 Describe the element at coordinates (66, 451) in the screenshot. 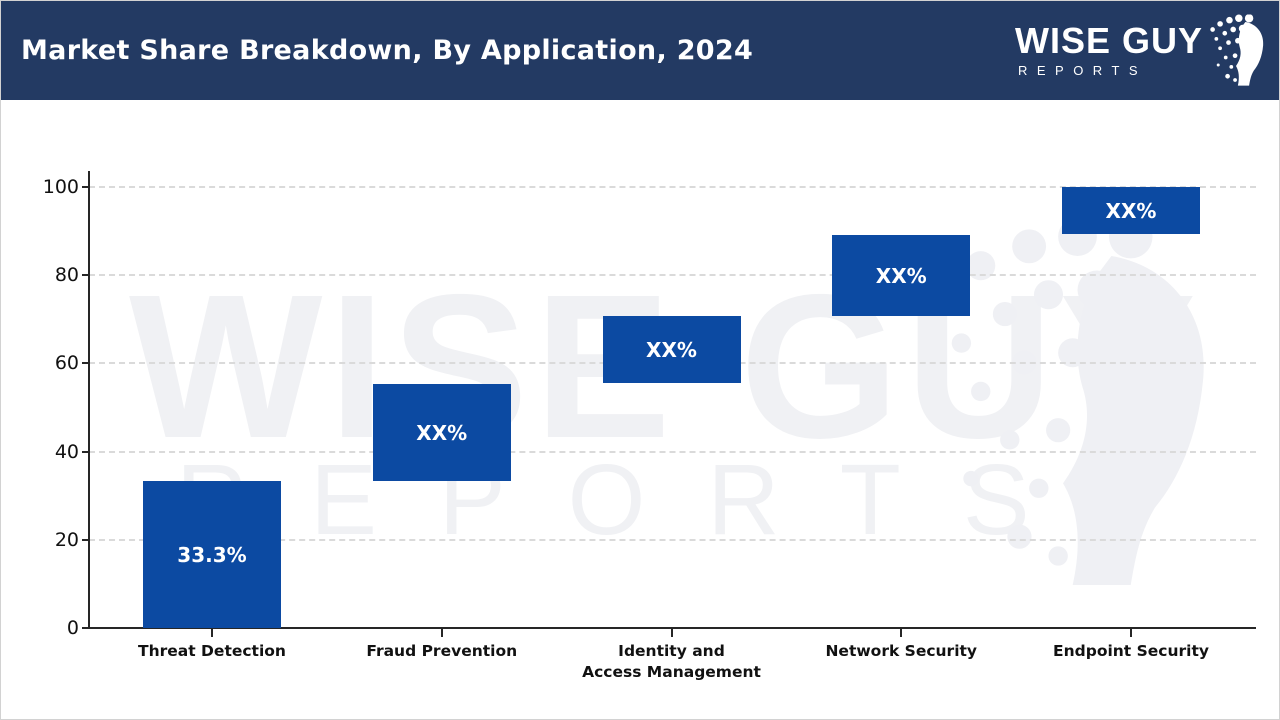

I see `y-tick-label: 40` at that location.